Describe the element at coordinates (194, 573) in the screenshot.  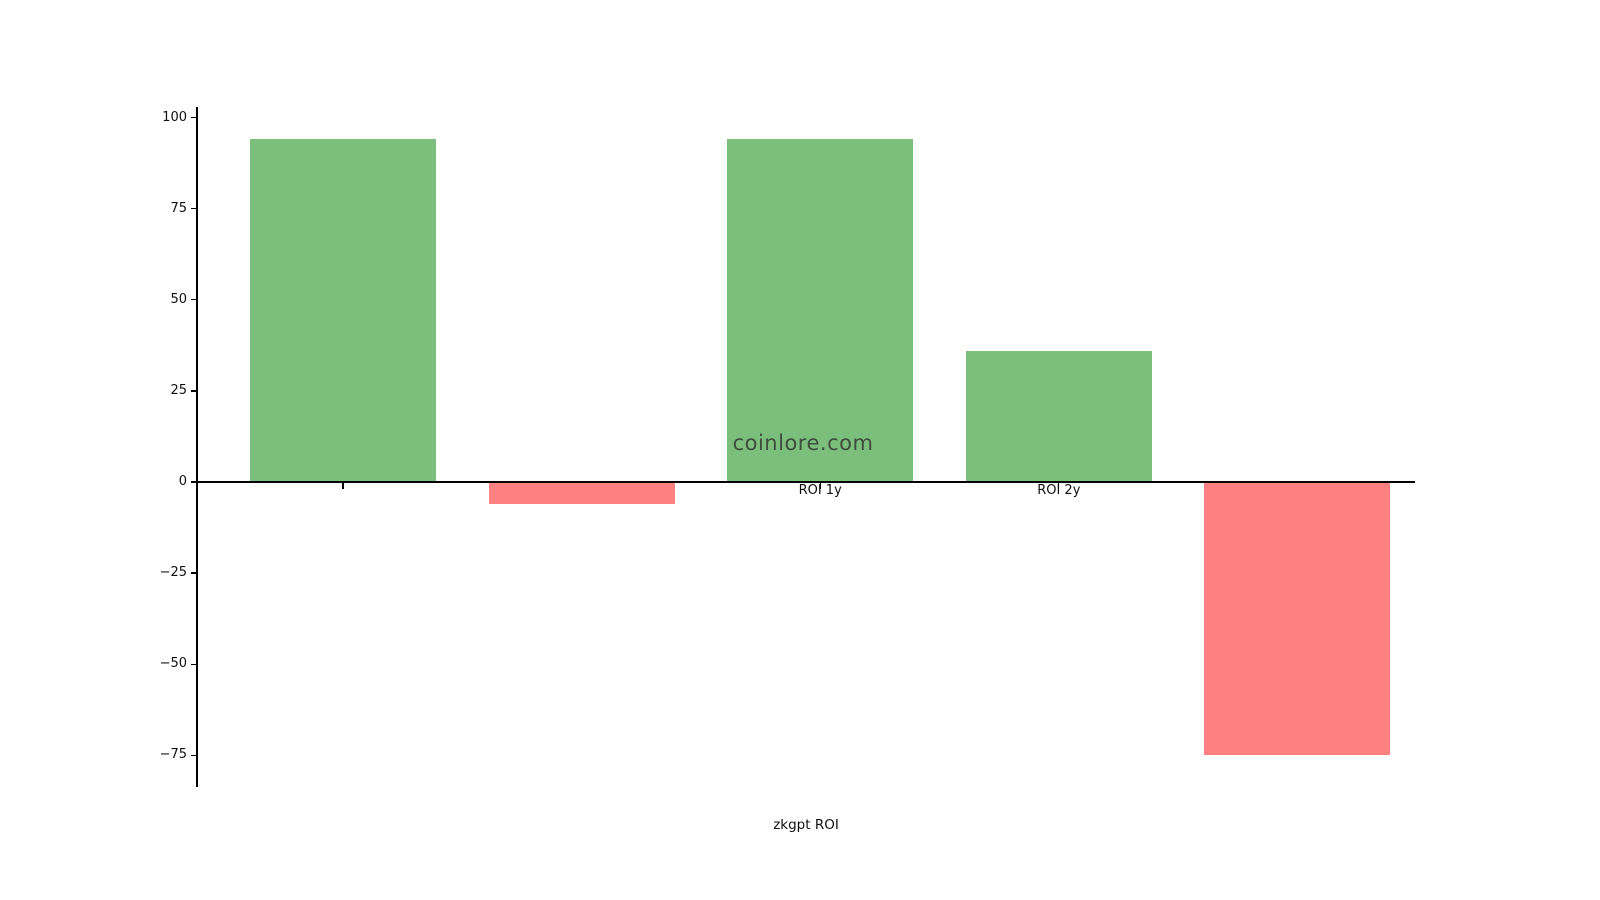
I see `y-tick-−25` at that location.